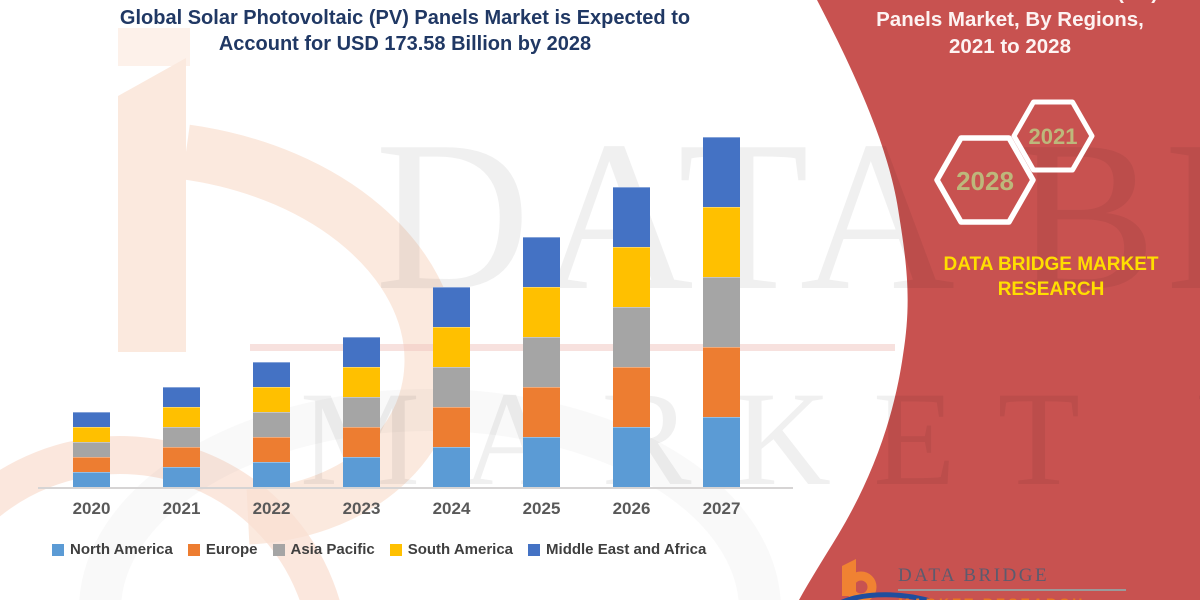 The width and height of the screenshot is (1200, 600). What do you see at coordinates (631, 337) in the screenshot?
I see `bar-segment-2026-asia-pacific` at bounding box center [631, 337].